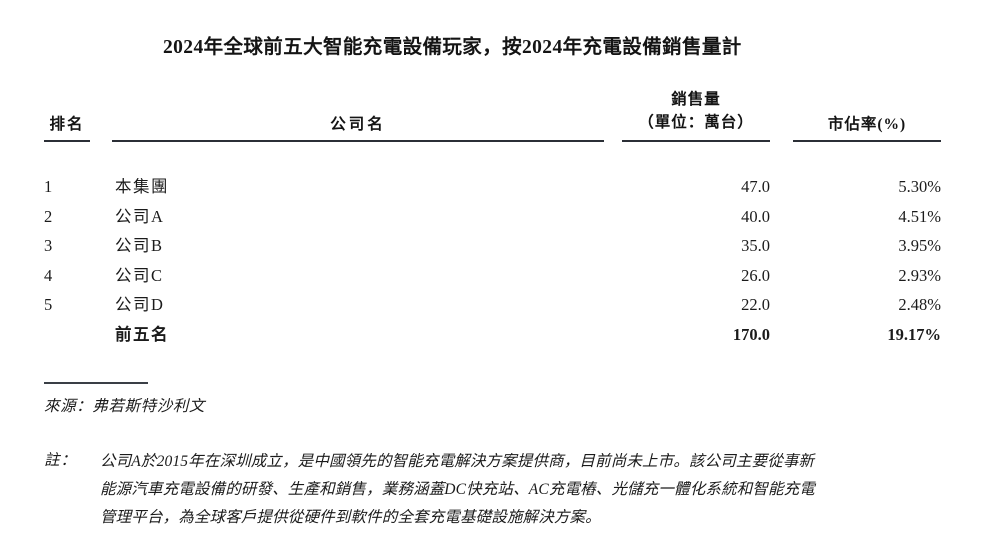 This screenshot has height=546, width=1002. Describe the element at coordinates (755, 216) in the screenshot. I see `cell-sales: 40.0` at that location.